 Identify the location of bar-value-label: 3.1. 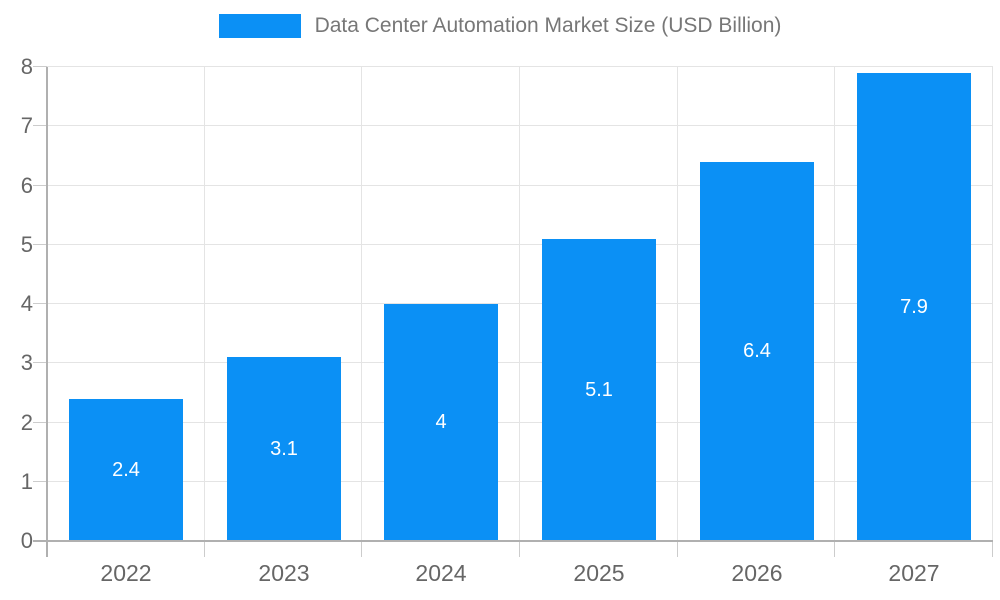
(284, 449).